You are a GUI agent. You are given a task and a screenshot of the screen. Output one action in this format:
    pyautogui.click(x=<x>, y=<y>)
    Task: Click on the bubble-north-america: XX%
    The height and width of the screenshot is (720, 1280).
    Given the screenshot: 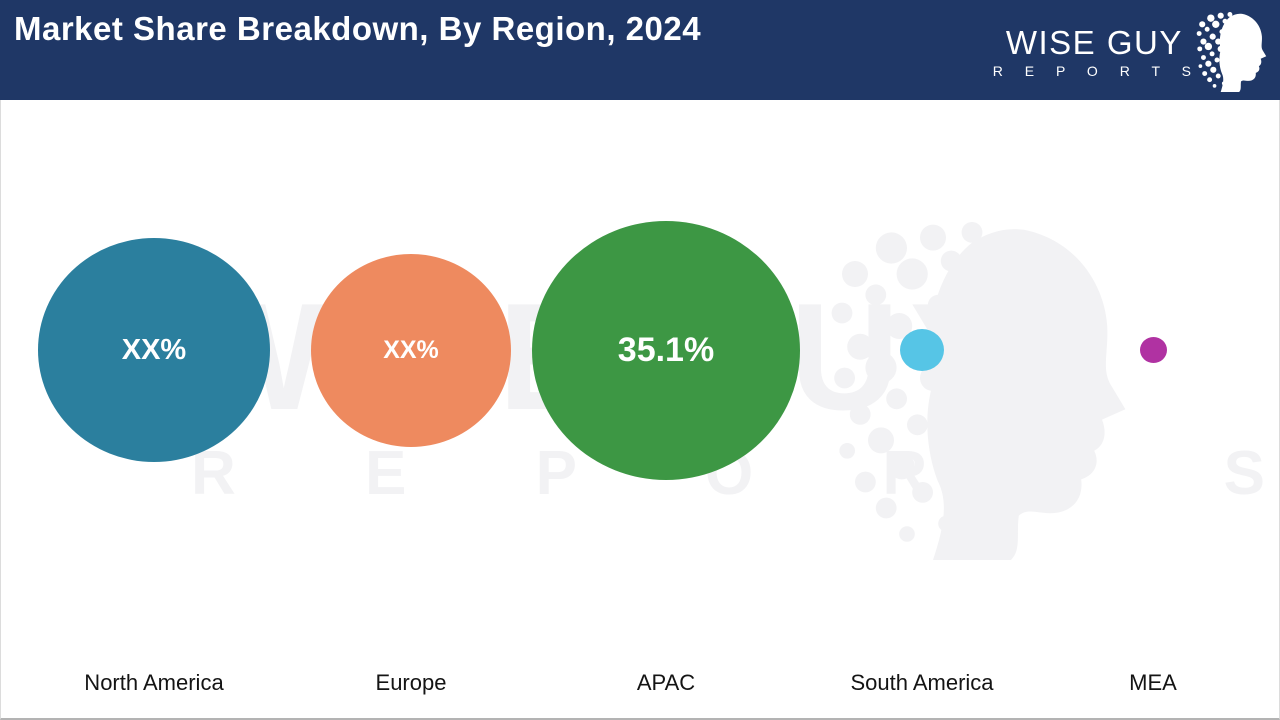 What is the action you would take?
    pyautogui.click(x=154, y=350)
    